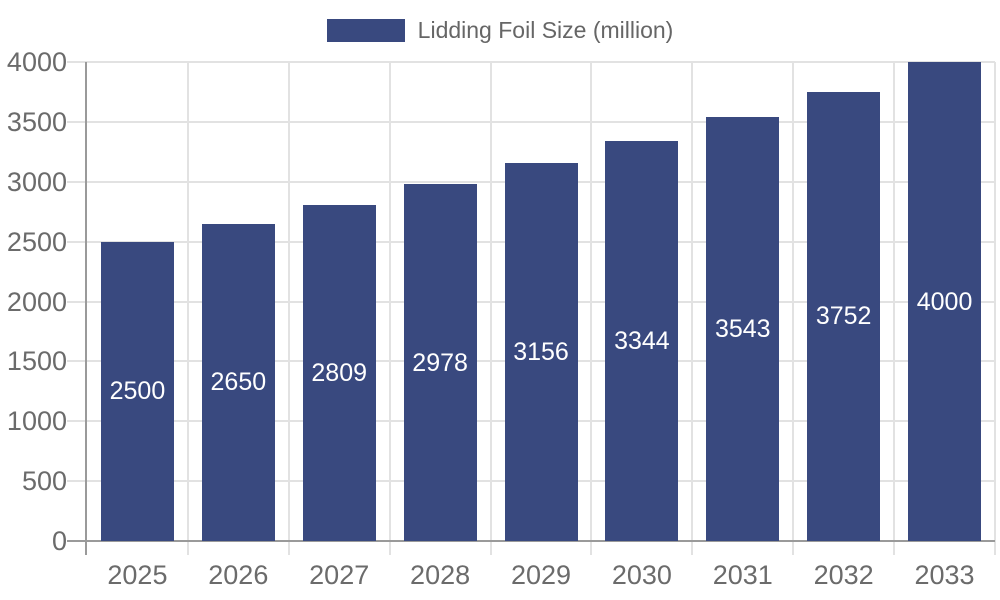 The image size is (1000, 600). I want to click on bar-value-label: 2978, so click(440, 362).